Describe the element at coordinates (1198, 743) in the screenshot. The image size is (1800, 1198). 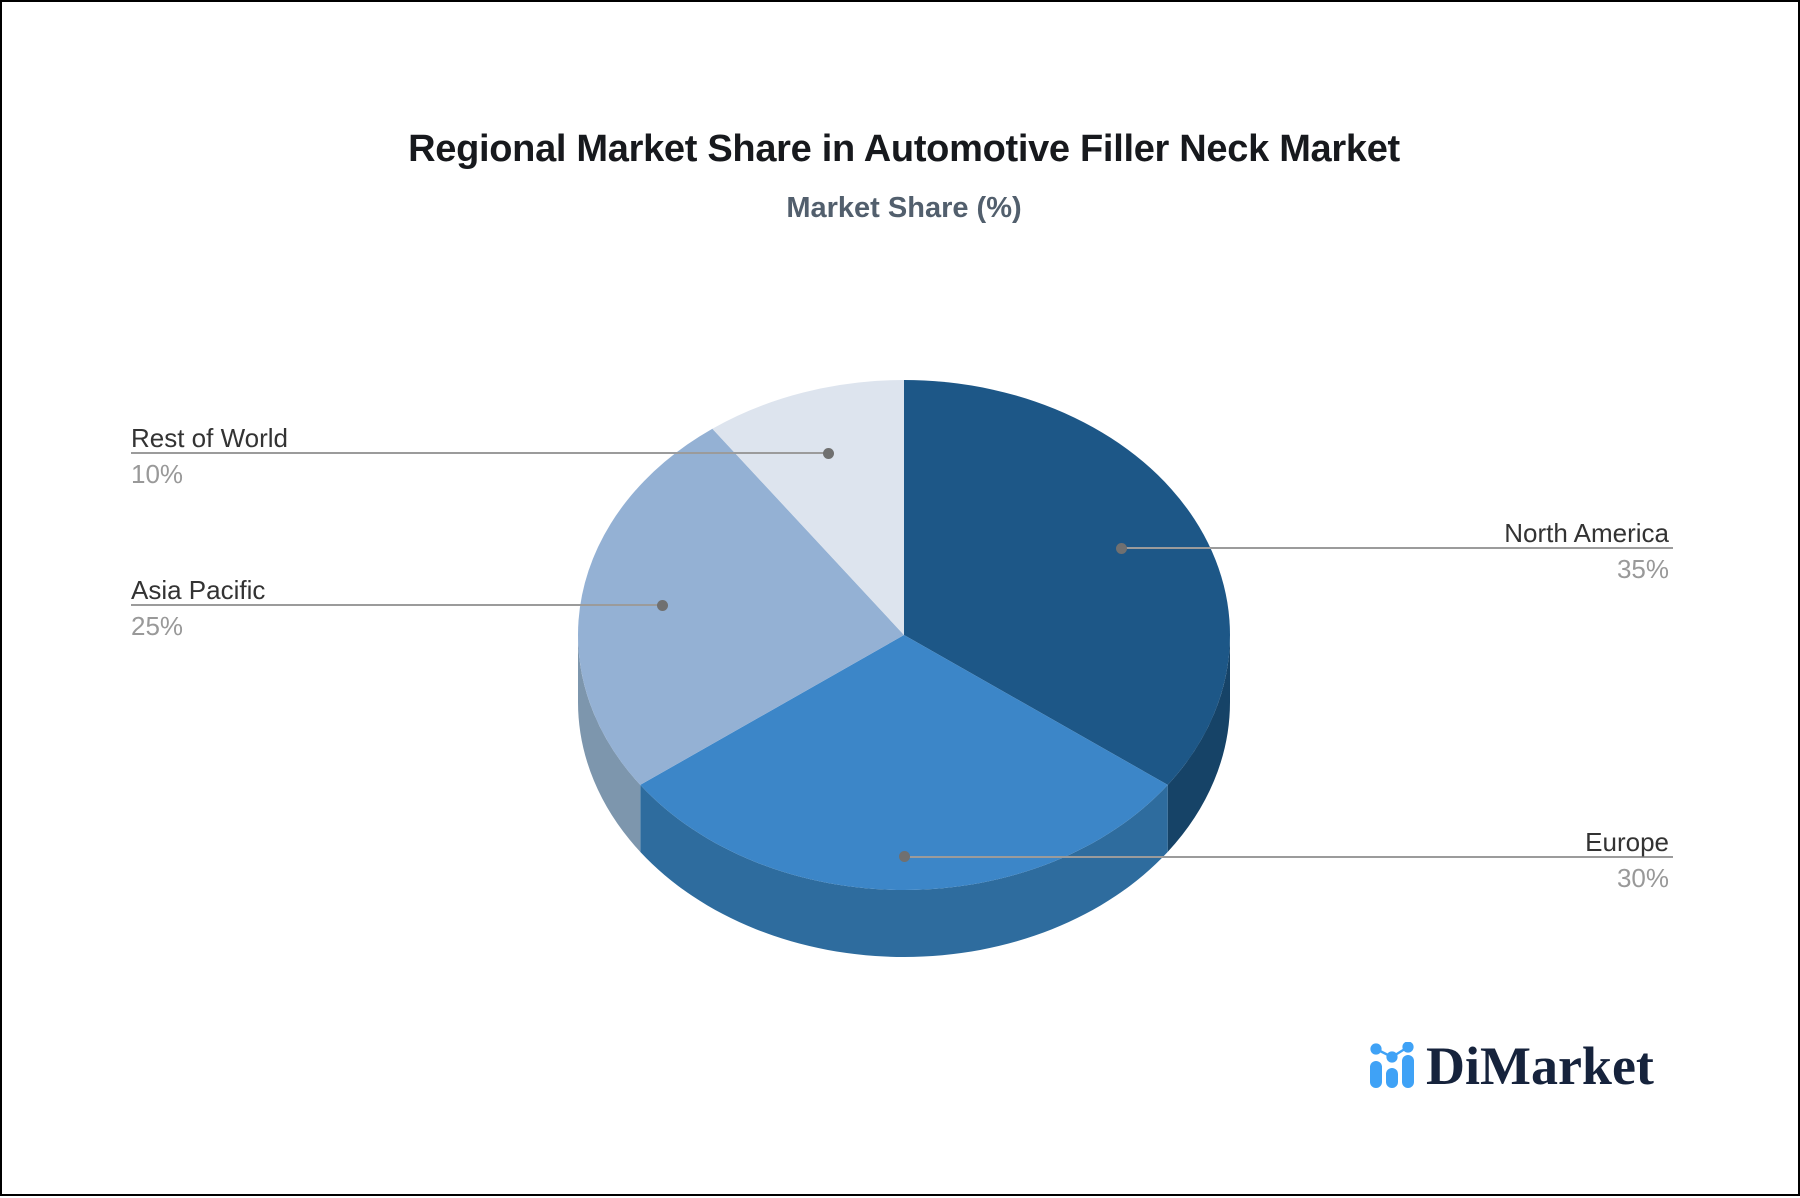
I see `pie-slice-side-north-america` at that location.